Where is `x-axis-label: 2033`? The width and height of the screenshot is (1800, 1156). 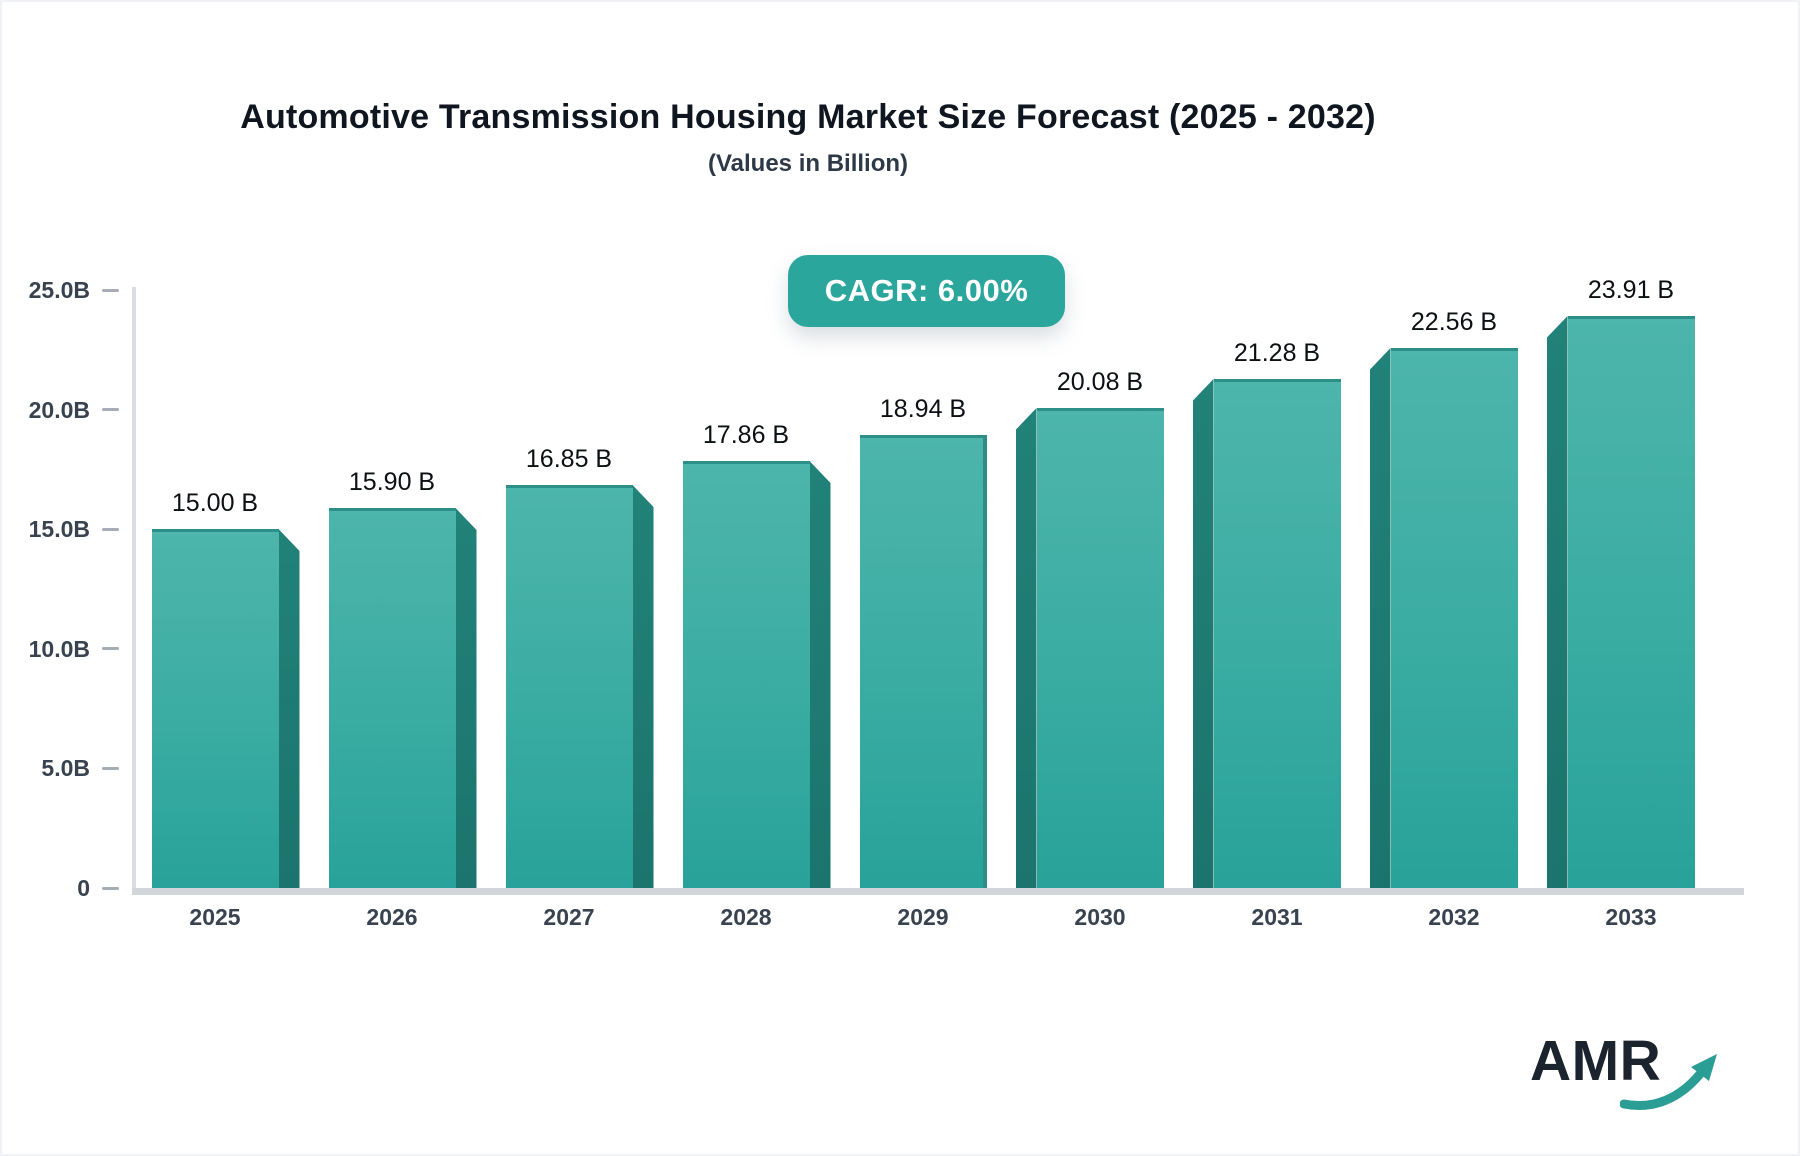
x-axis-label: 2033 is located at coordinates (1631, 917).